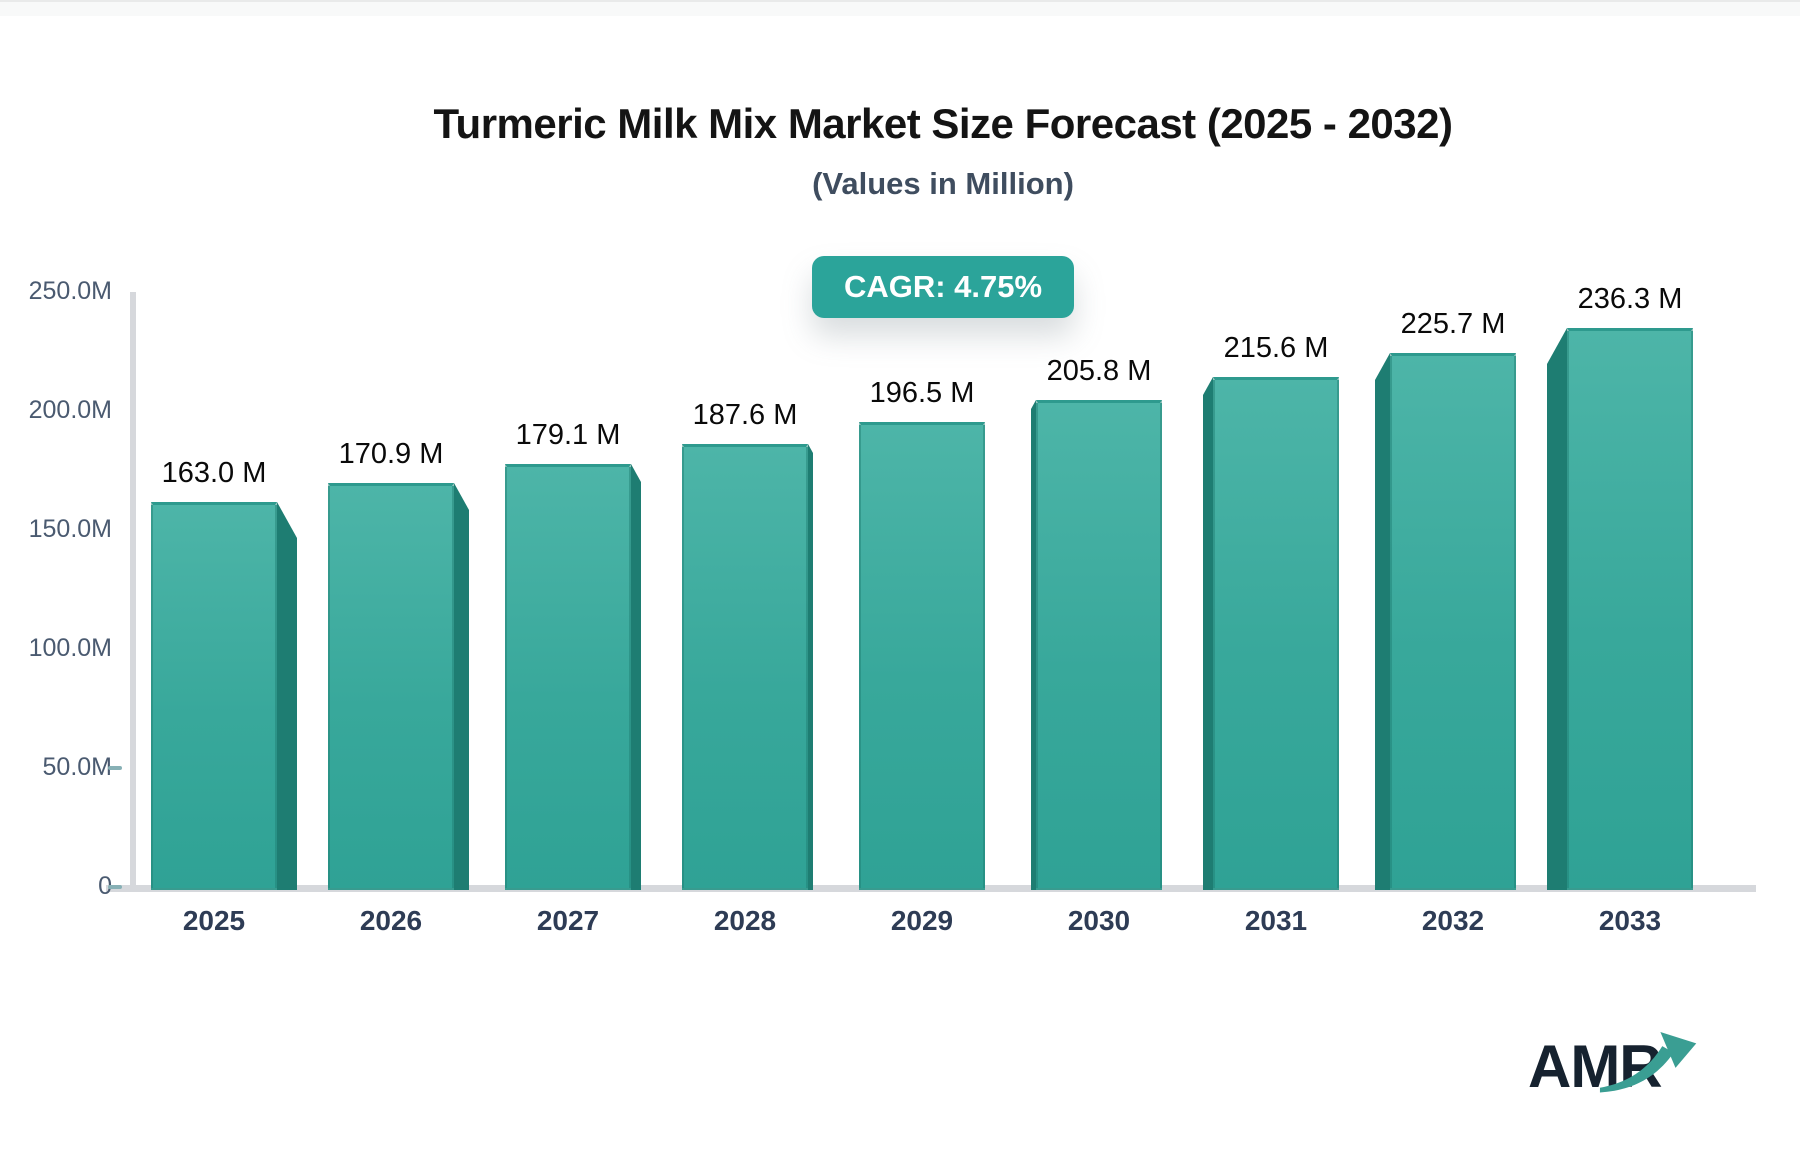  Describe the element at coordinates (1276, 348) in the screenshot. I see `bar-value-label-2031: 215.6 M` at that location.